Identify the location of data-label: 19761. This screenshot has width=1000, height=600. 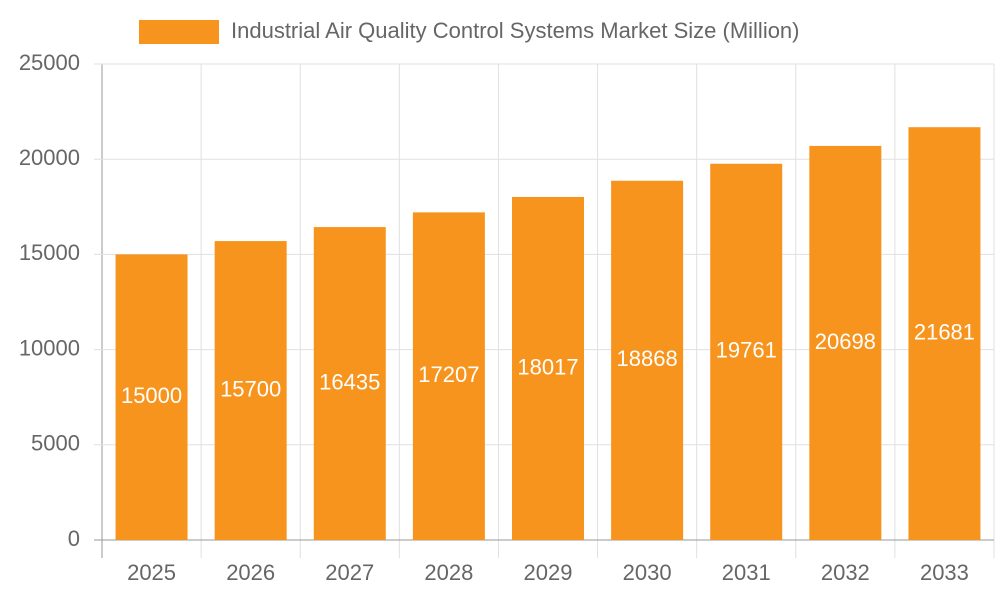
(746, 350).